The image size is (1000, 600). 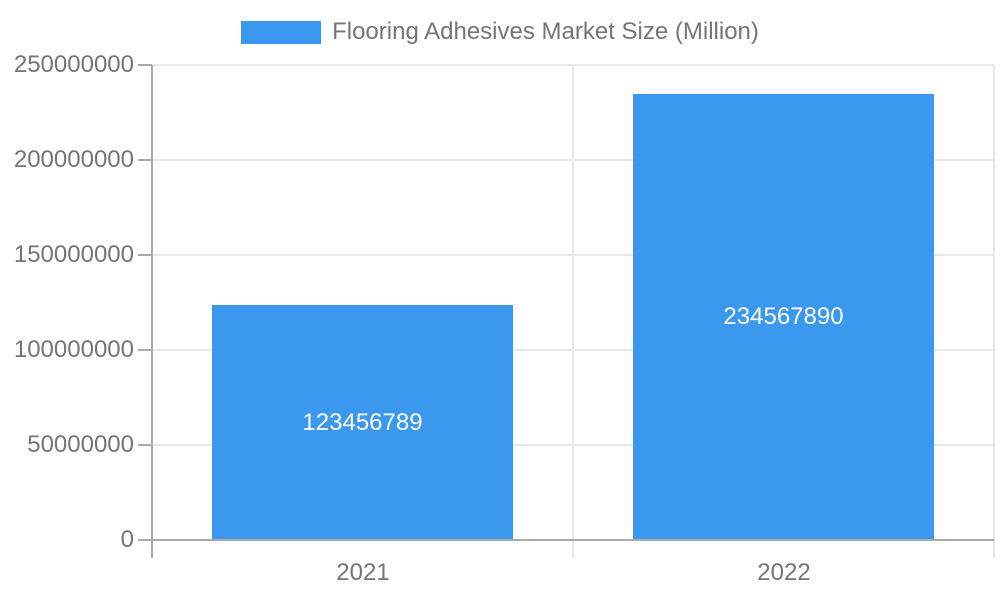 What do you see at coordinates (363, 572) in the screenshot?
I see `x-tick-label: 2021` at bounding box center [363, 572].